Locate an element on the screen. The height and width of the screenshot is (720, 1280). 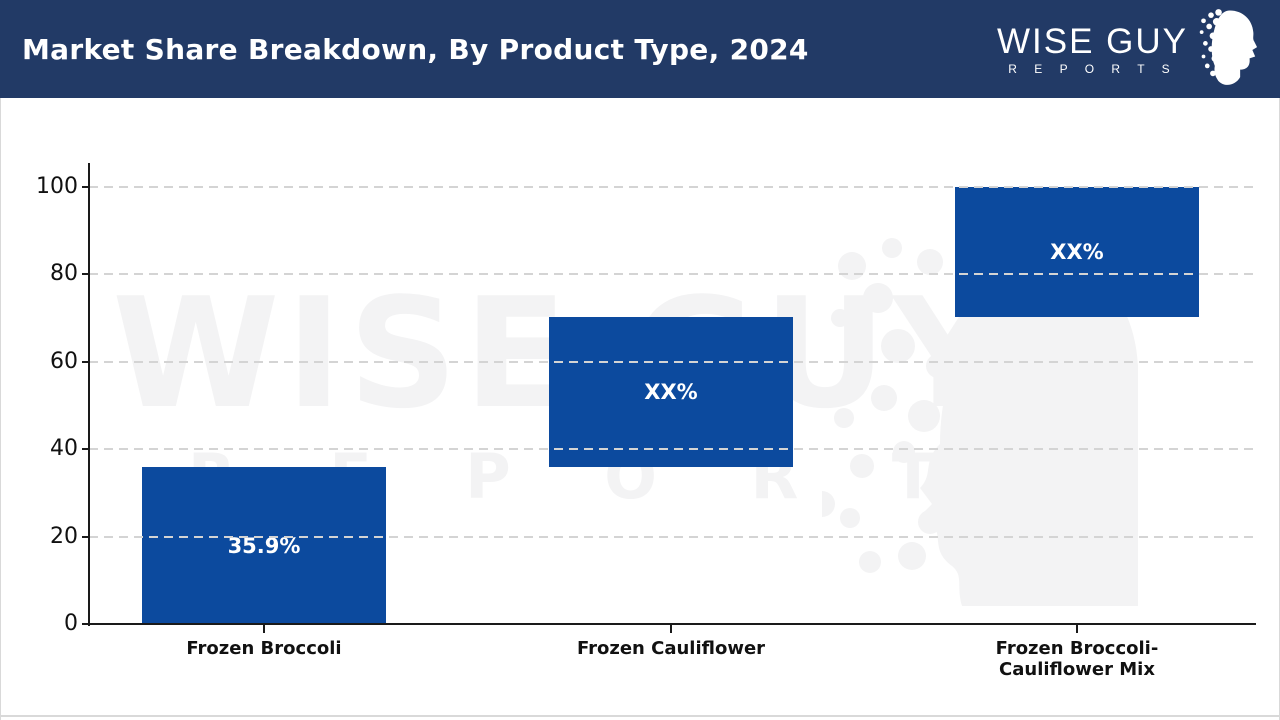
watermark-head-icon is located at coordinates (980, 422).